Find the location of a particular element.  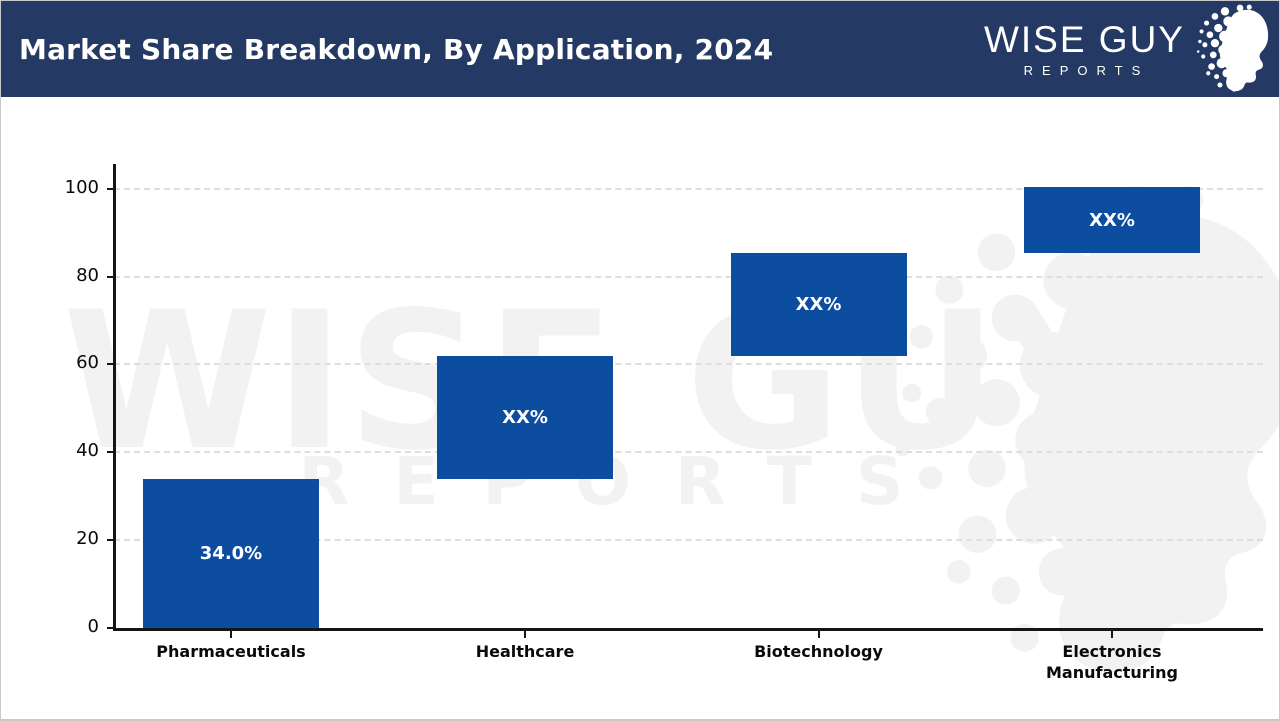

logo-wordmark: WISE GUY is located at coordinates (1084, 39).